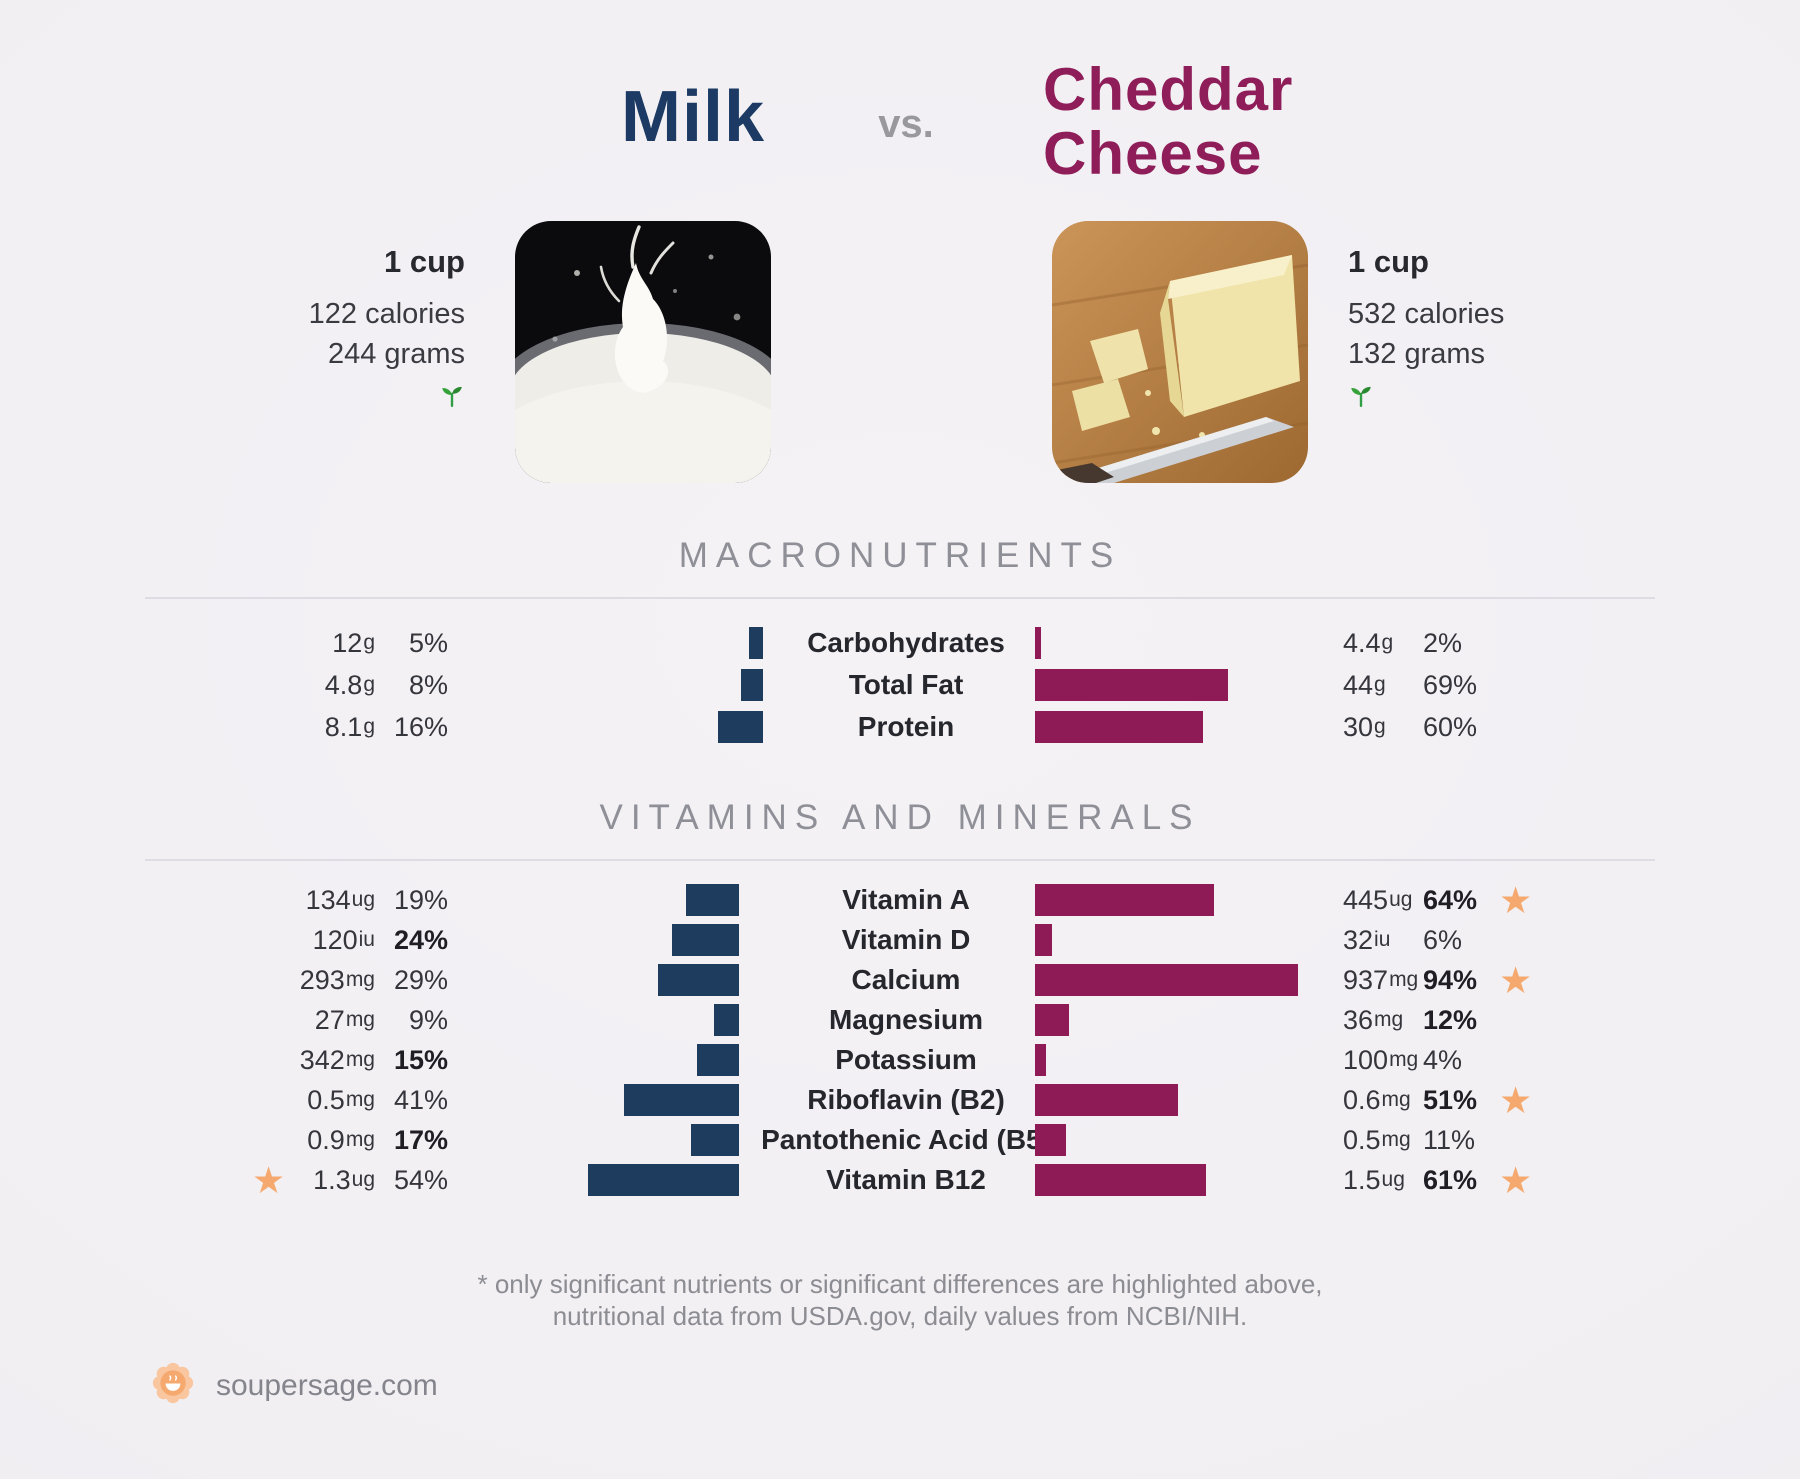  What do you see at coordinates (900, 555) in the screenshot?
I see `macronutrients-heading: MACRONUTRIENTS` at bounding box center [900, 555].